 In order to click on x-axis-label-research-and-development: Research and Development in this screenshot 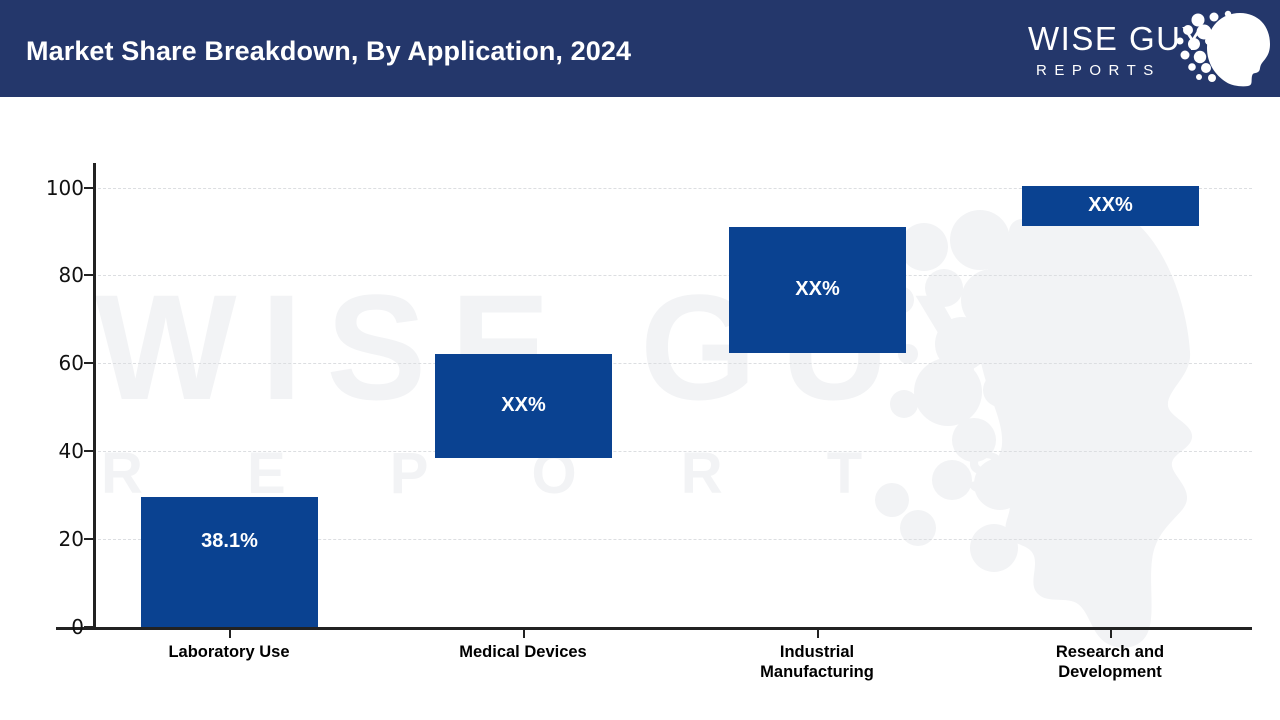, I will do `click(1110, 662)`.